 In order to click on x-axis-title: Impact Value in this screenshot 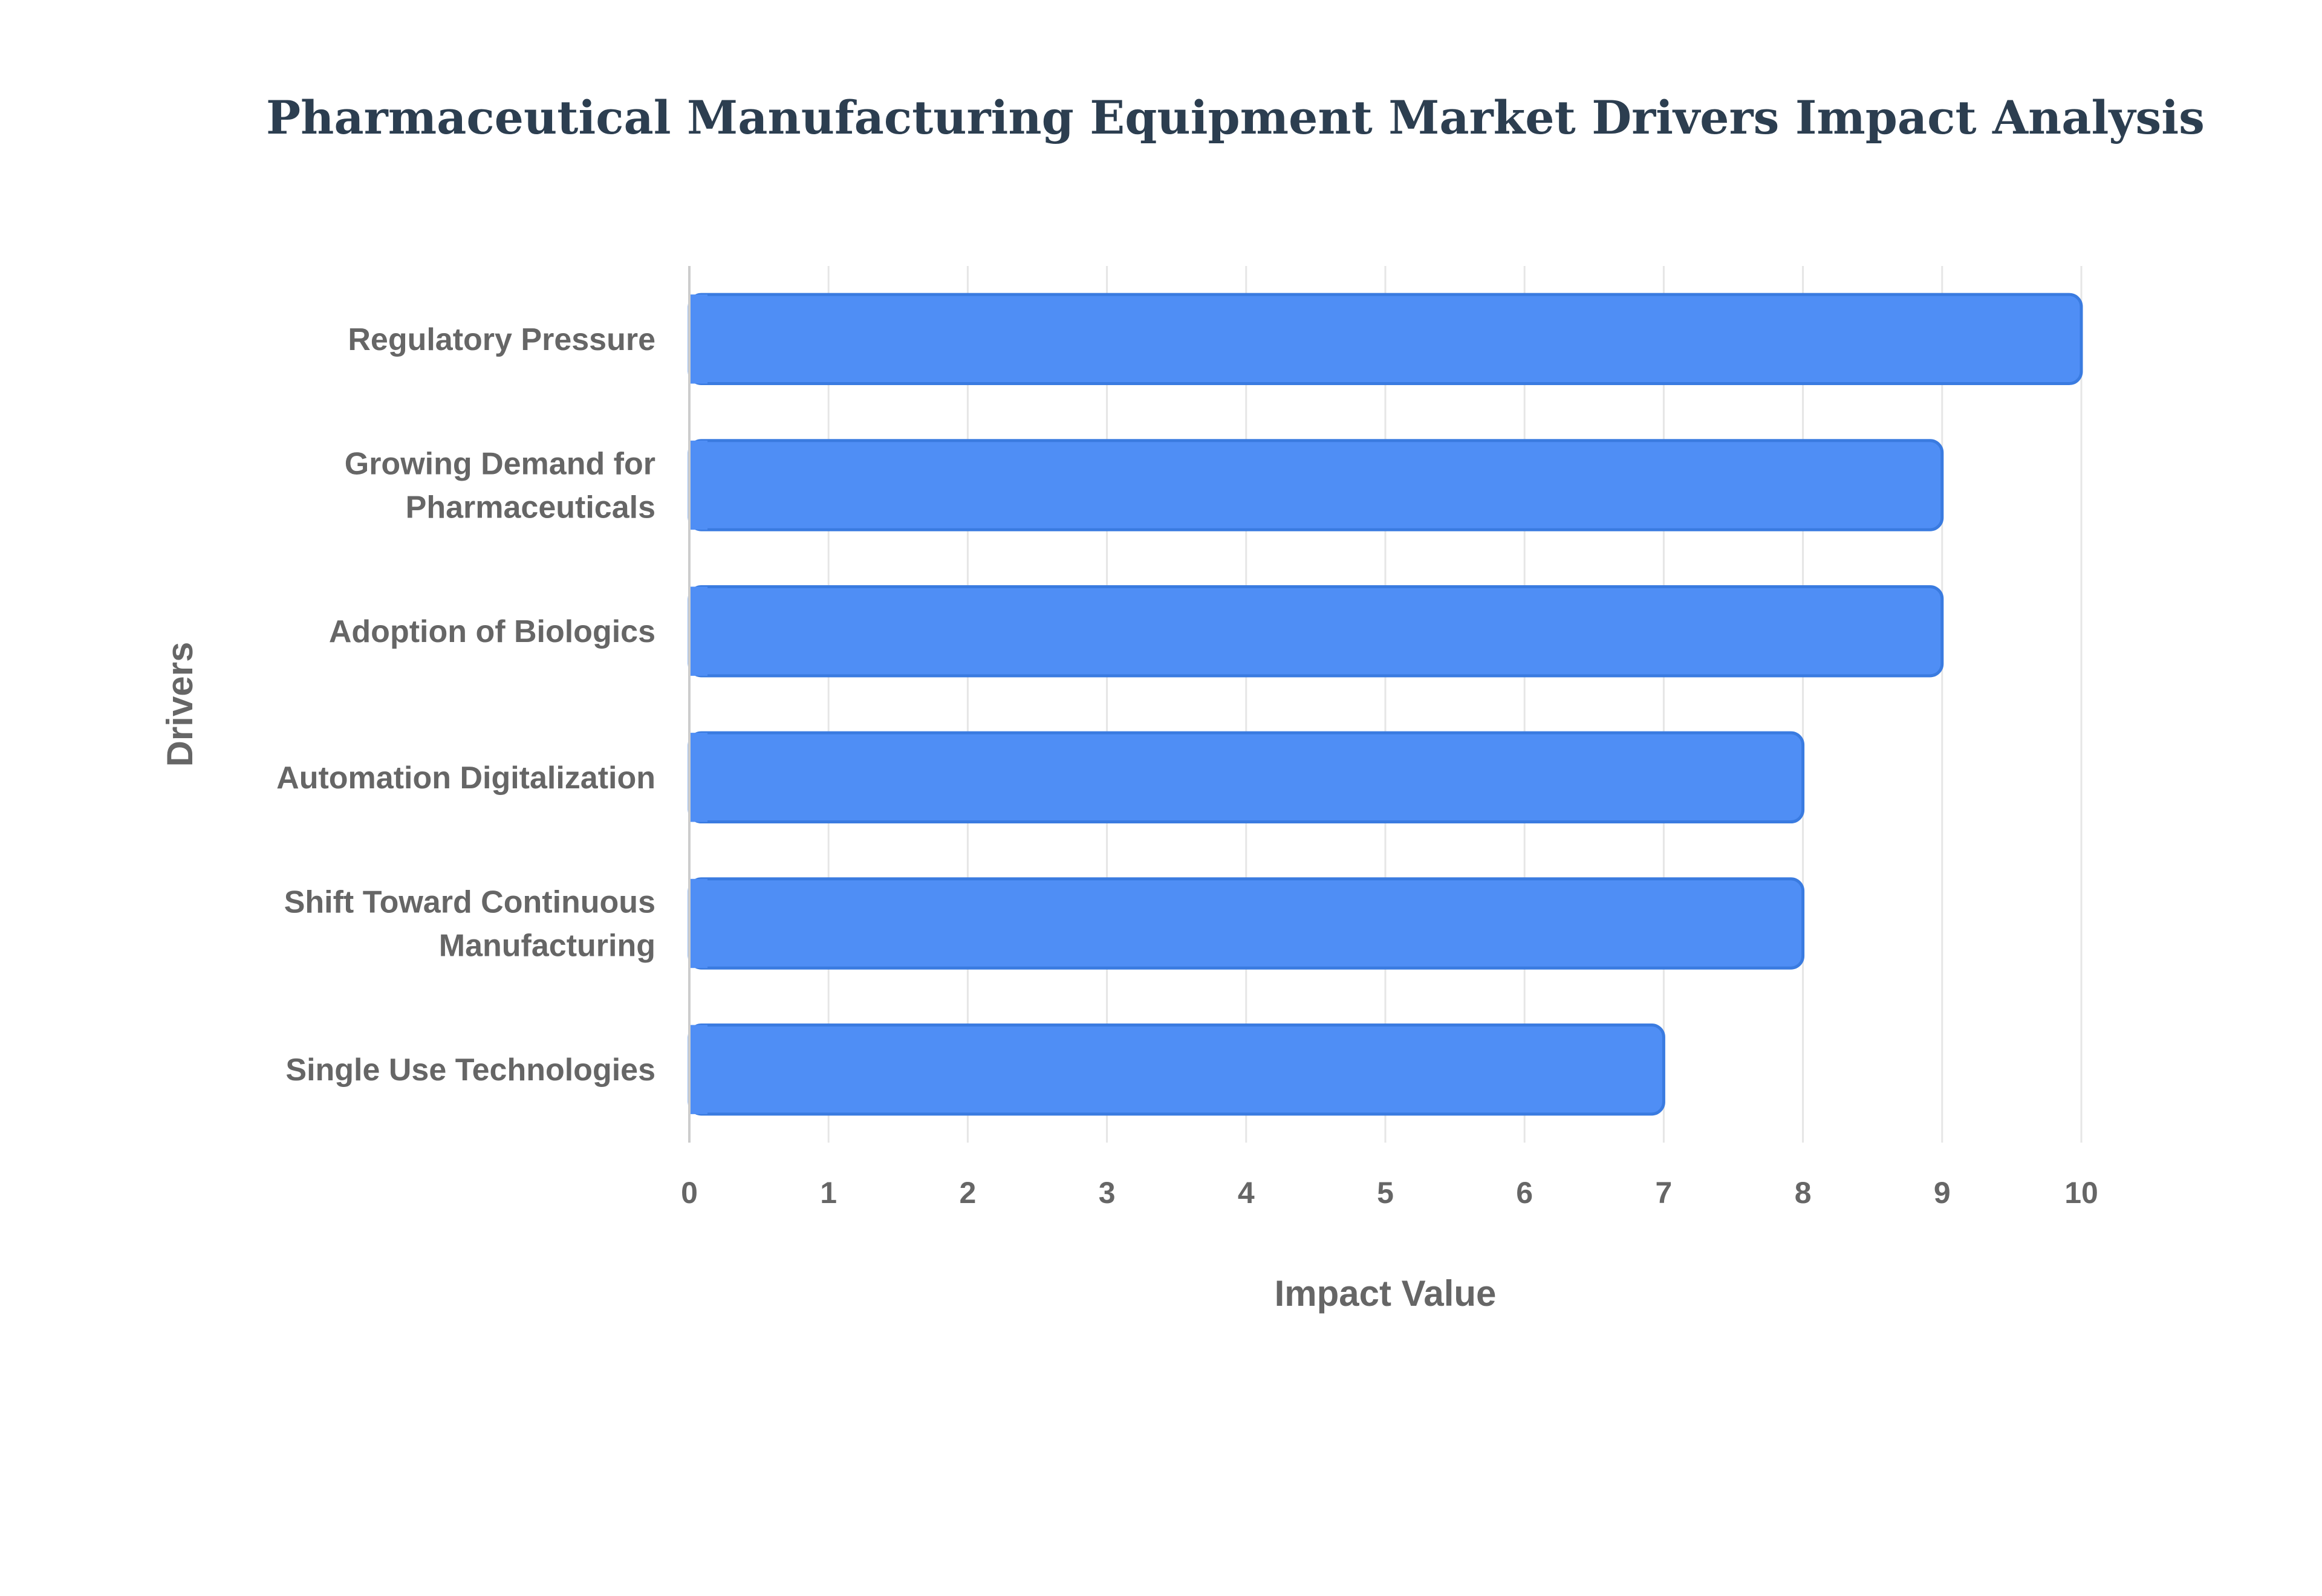, I will do `click(1386, 1293)`.